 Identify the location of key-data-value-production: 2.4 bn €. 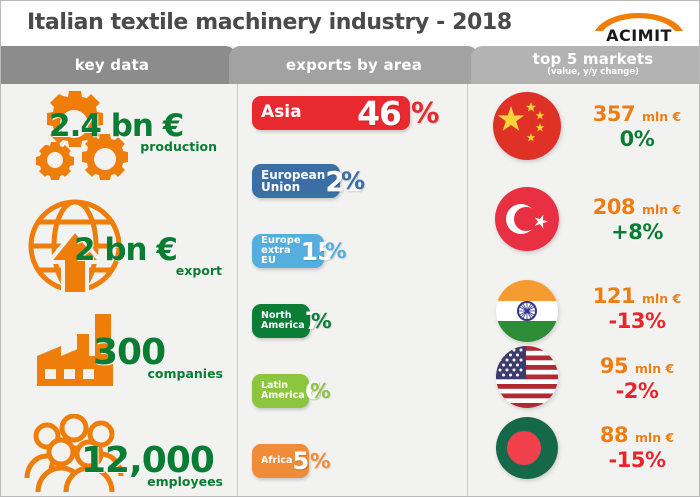
(116, 126).